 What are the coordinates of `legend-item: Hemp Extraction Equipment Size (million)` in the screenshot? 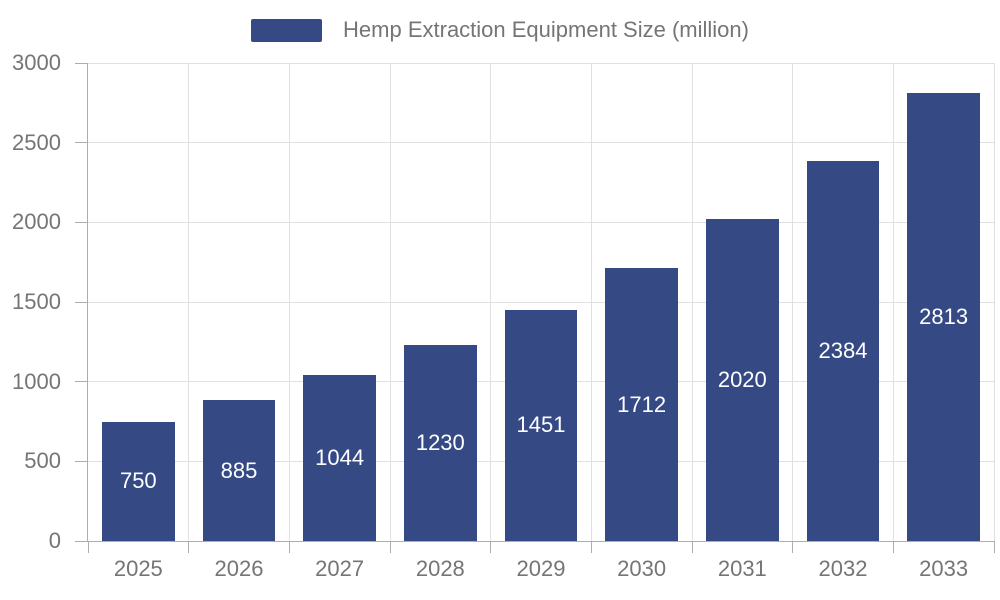 It's located at (500, 30).